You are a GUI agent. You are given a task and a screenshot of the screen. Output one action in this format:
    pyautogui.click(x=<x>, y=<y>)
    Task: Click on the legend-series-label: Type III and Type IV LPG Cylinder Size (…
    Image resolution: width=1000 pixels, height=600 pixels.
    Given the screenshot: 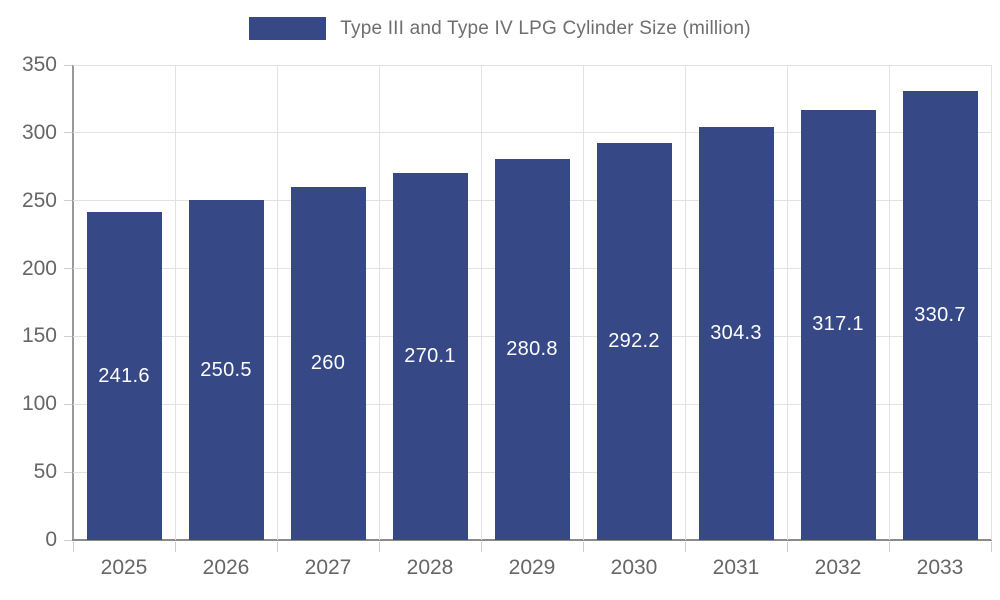 What is the action you would take?
    pyautogui.click(x=545, y=28)
    